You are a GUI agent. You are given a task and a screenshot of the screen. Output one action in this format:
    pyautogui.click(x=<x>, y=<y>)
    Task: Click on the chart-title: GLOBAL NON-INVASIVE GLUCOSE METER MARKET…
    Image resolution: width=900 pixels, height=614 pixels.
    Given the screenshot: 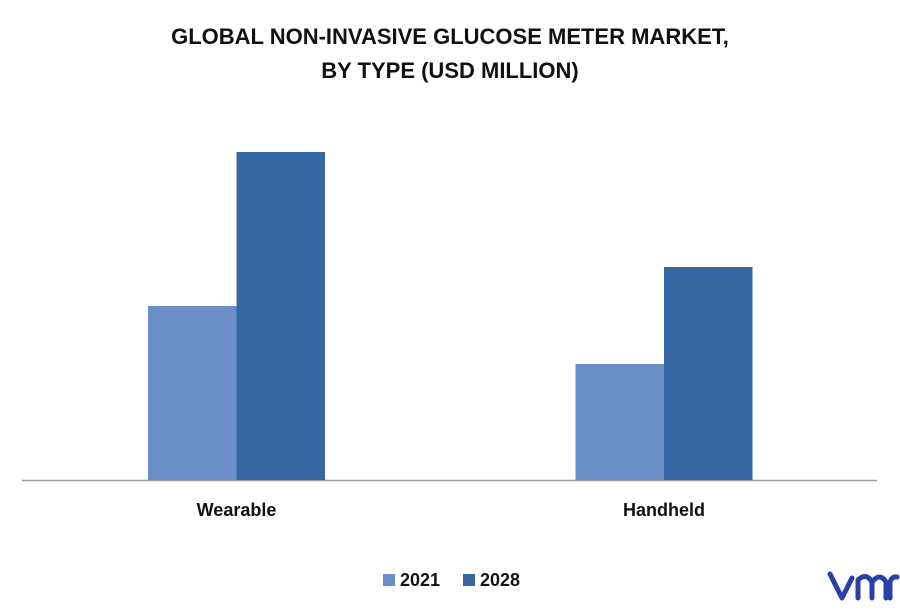 What is the action you would take?
    pyautogui.click(x=450, y=36)
    